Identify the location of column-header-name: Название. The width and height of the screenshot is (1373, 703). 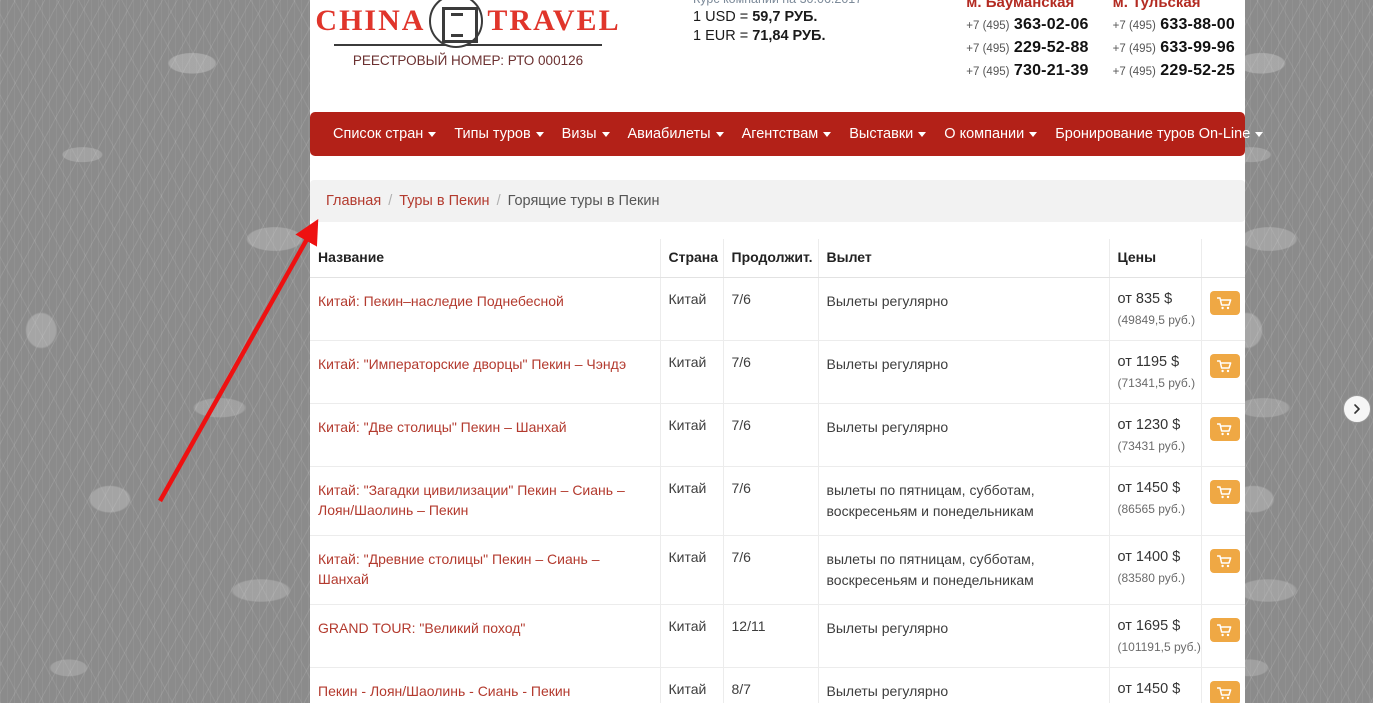
(485, 258).